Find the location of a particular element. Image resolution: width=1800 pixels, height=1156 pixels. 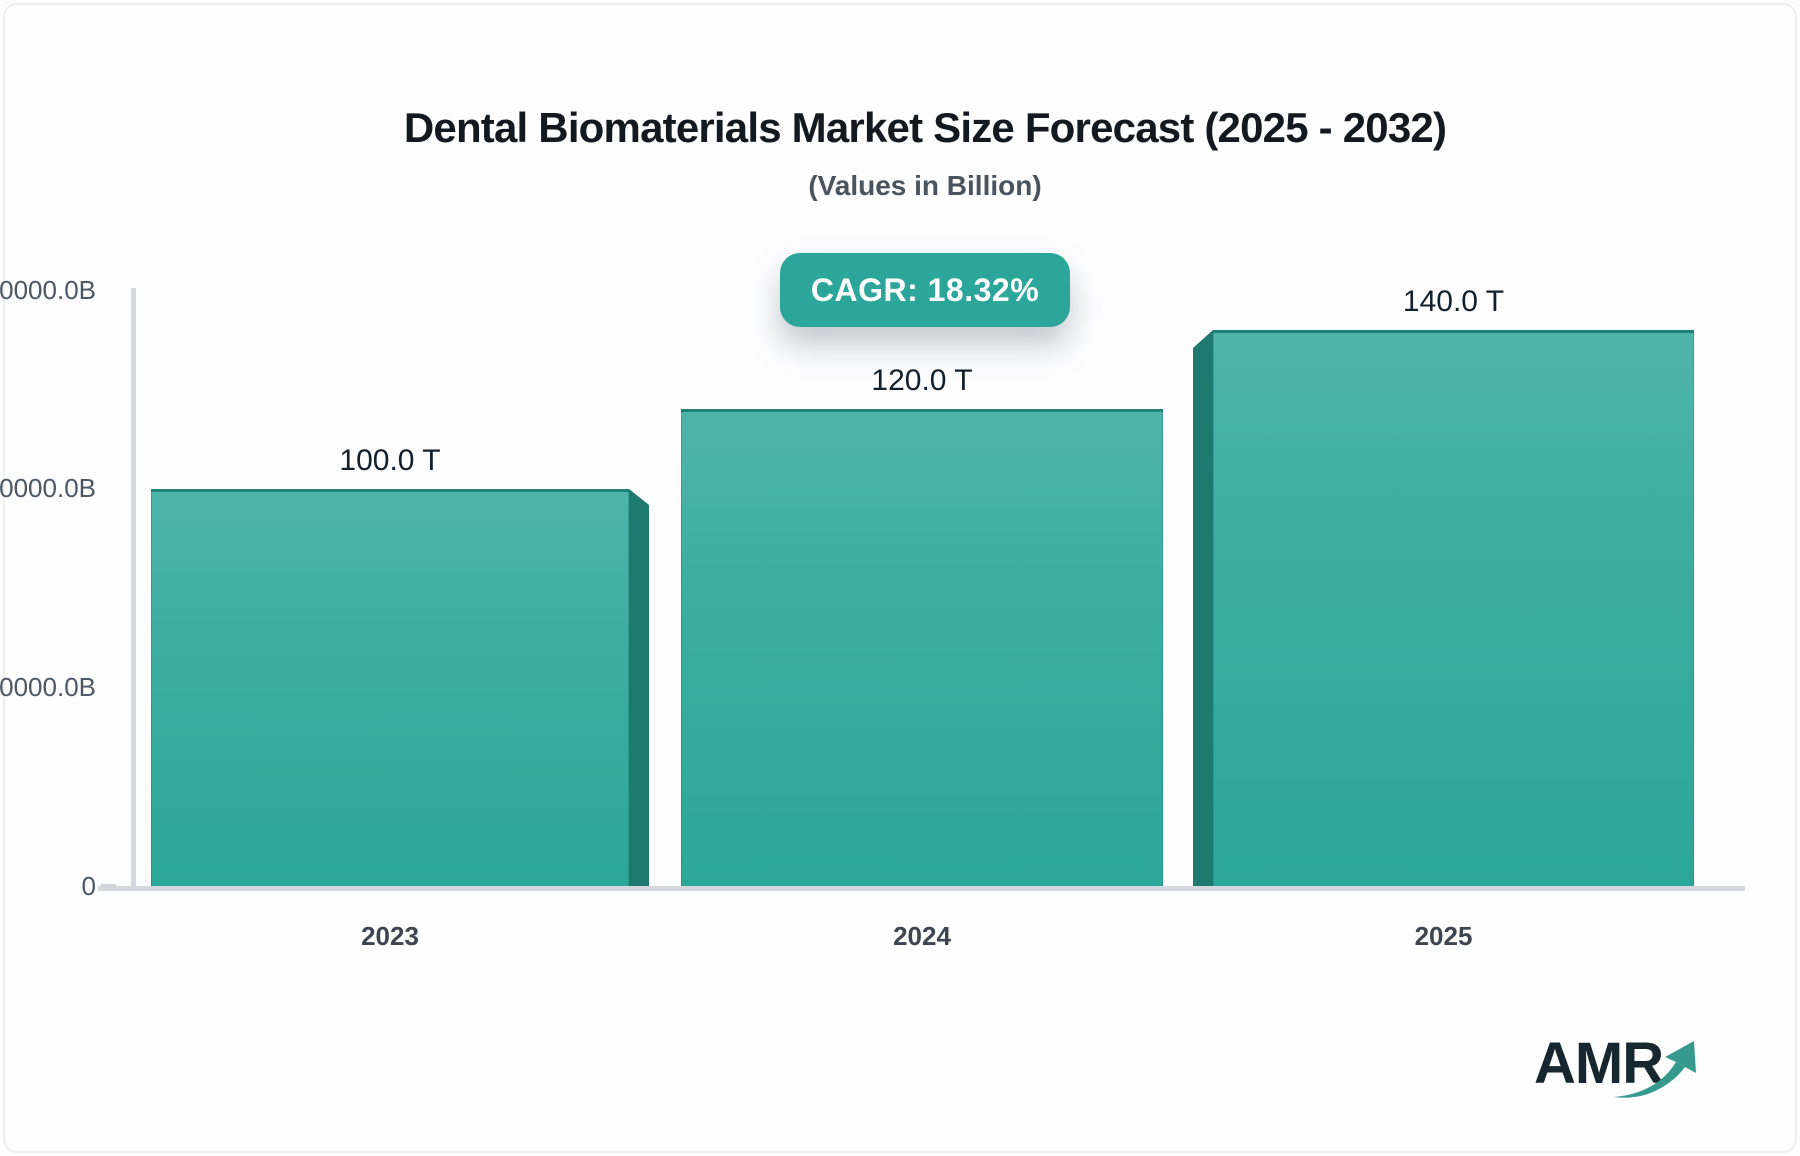

y-tick-label: 0 is located at coordinates (88, 886).